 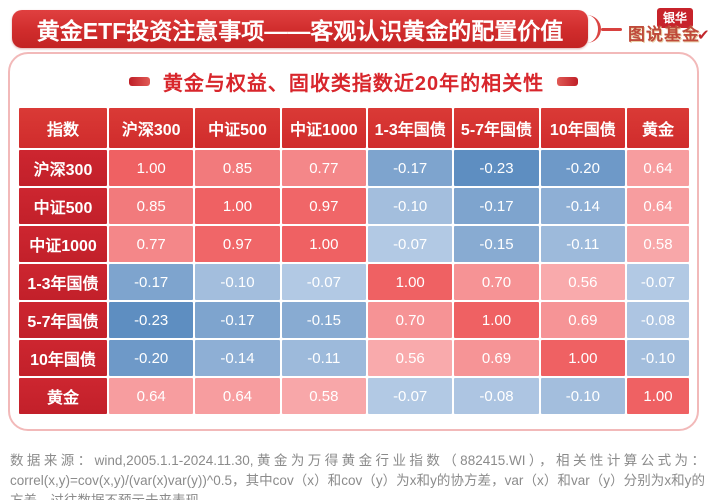 I want to click on column-header: 中证1000, so click(x=323, y=128).